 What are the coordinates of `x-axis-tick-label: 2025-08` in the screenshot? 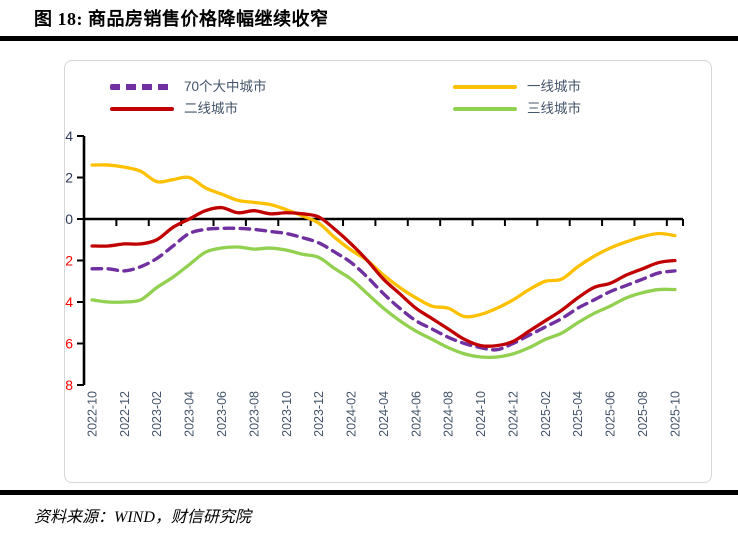 It's located at (643, 414).